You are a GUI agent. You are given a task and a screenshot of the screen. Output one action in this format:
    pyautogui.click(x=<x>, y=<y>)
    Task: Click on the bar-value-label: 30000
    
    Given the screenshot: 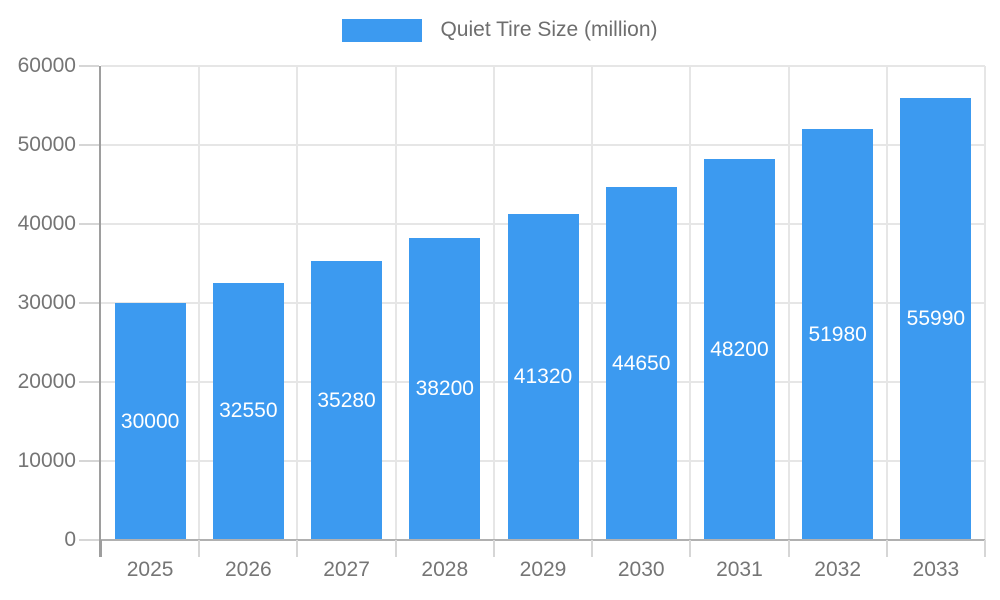 What is the action you would take?
    pyautogui.click(x=150, y=421)
    